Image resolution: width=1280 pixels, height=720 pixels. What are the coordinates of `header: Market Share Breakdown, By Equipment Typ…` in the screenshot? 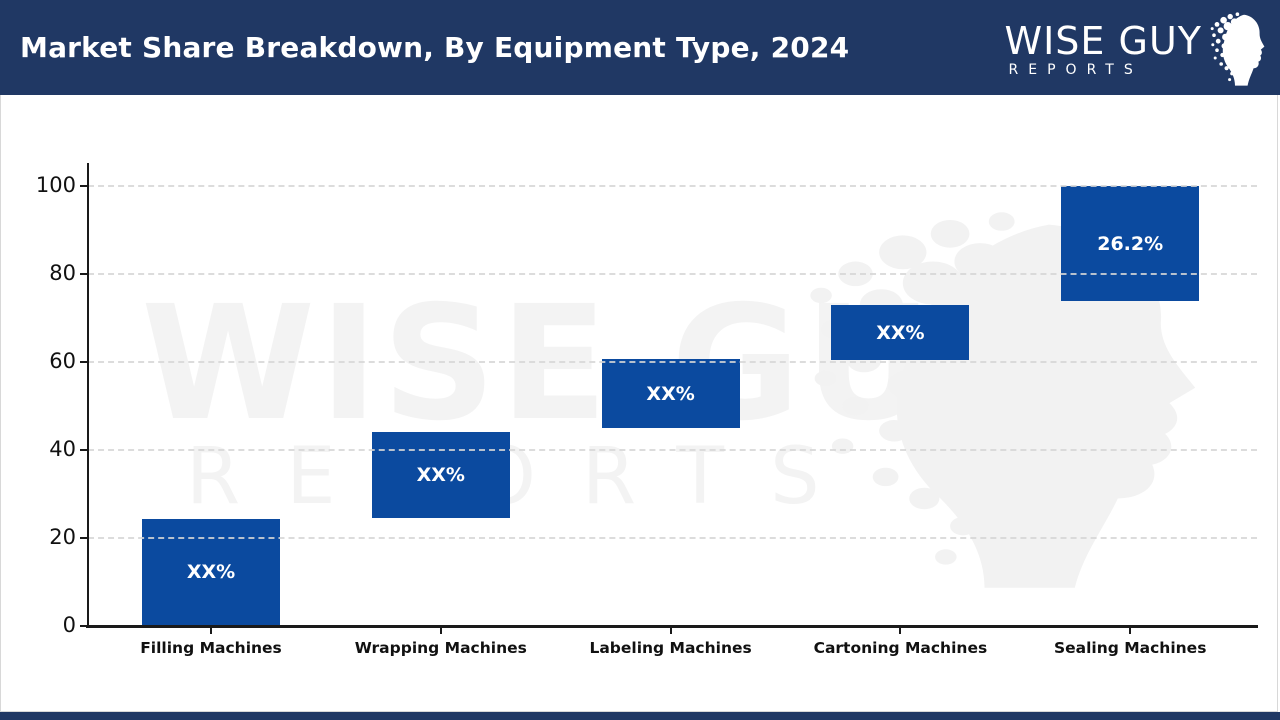 It's located at (640, 47).